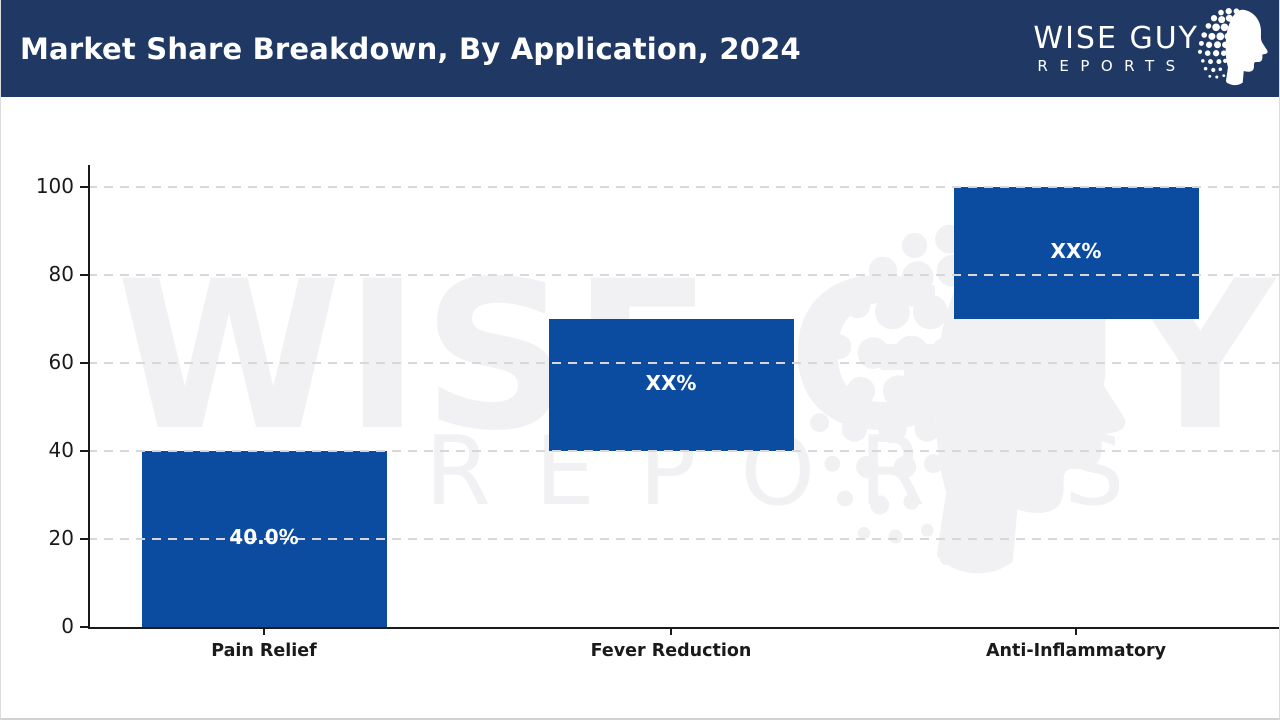 The height and width of the screenshot is (720, 1280). Describe the element at coordinates (264, 537) in the screenshot. I see `bar-value-label: 40.0%` at that location.